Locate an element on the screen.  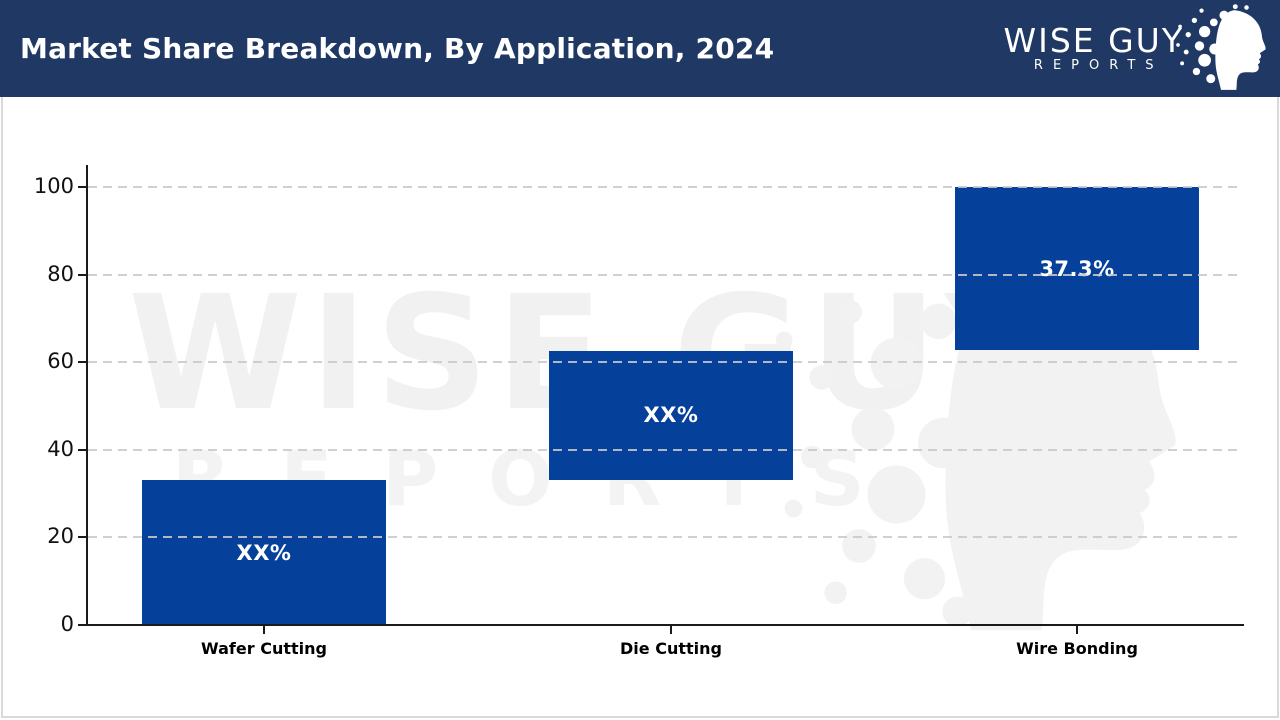
bar-segment: 37.3% is located at coordinates (1077, 269).